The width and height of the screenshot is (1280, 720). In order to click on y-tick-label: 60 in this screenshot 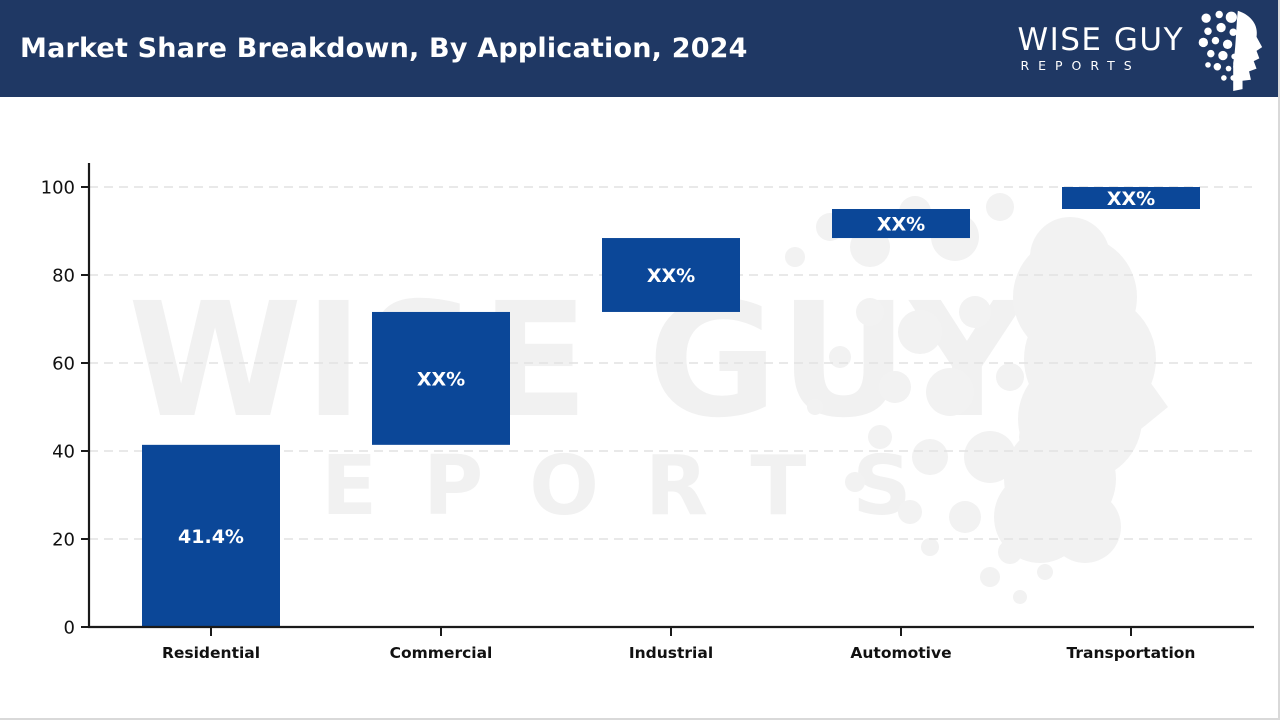, I will do `click(63, 364)`.